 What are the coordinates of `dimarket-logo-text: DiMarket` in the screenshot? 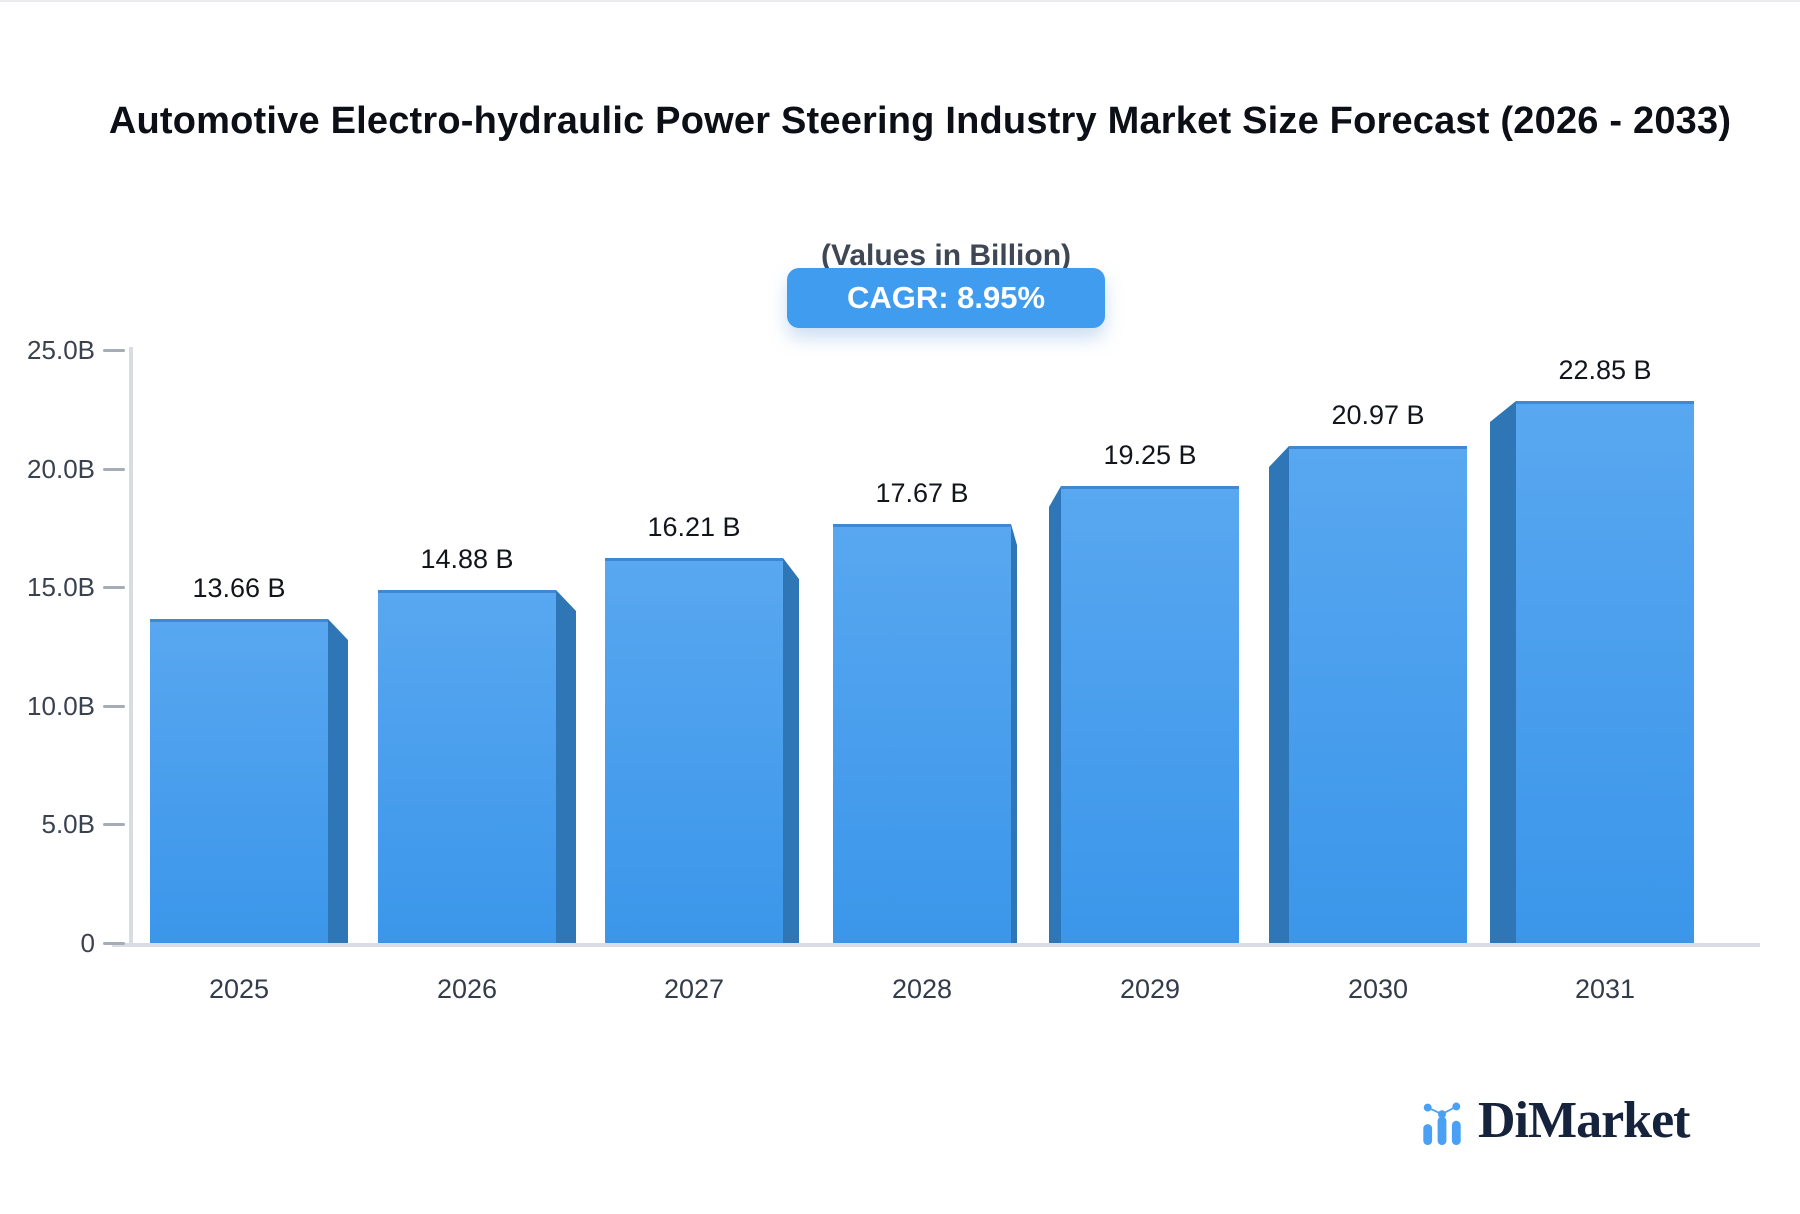 It's located at (1584, 1120).